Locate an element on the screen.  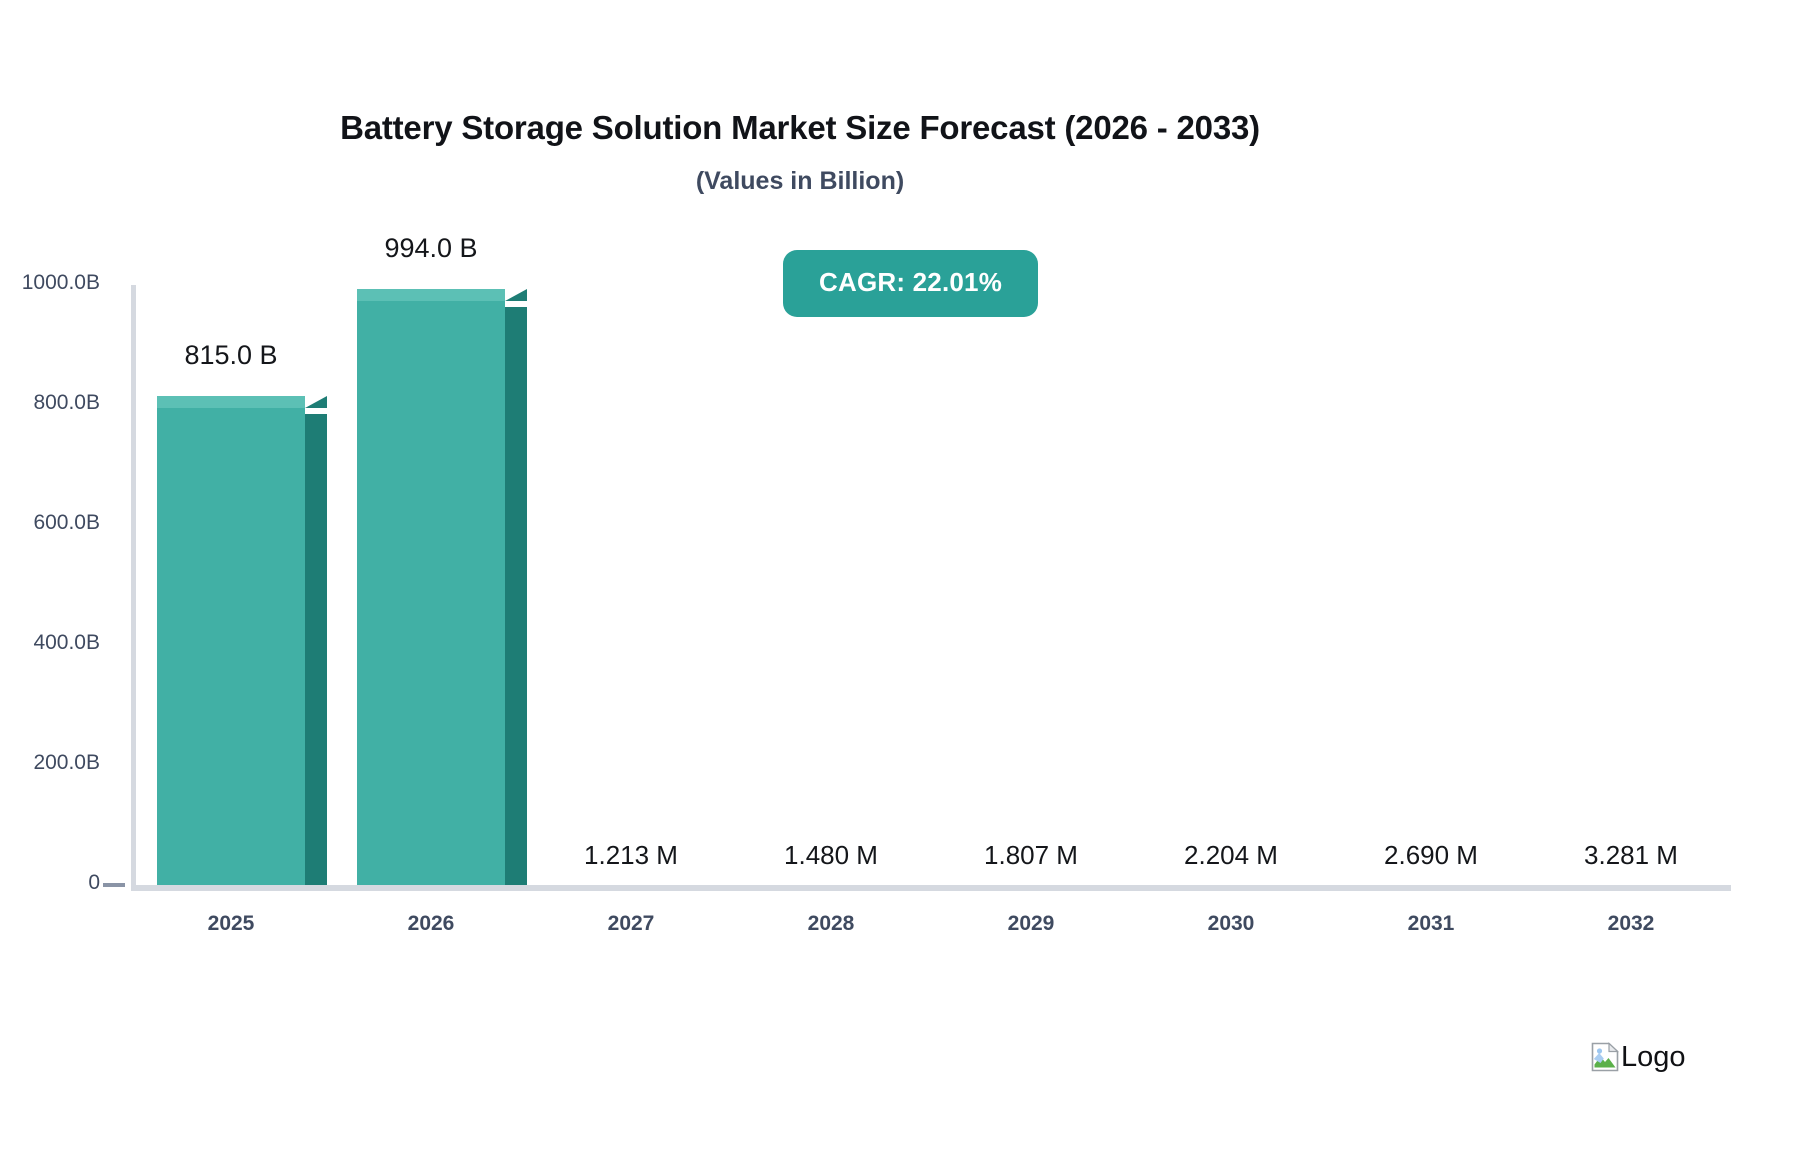
bar-value-label: 2.690 M is located at coordinates (1431, 855).